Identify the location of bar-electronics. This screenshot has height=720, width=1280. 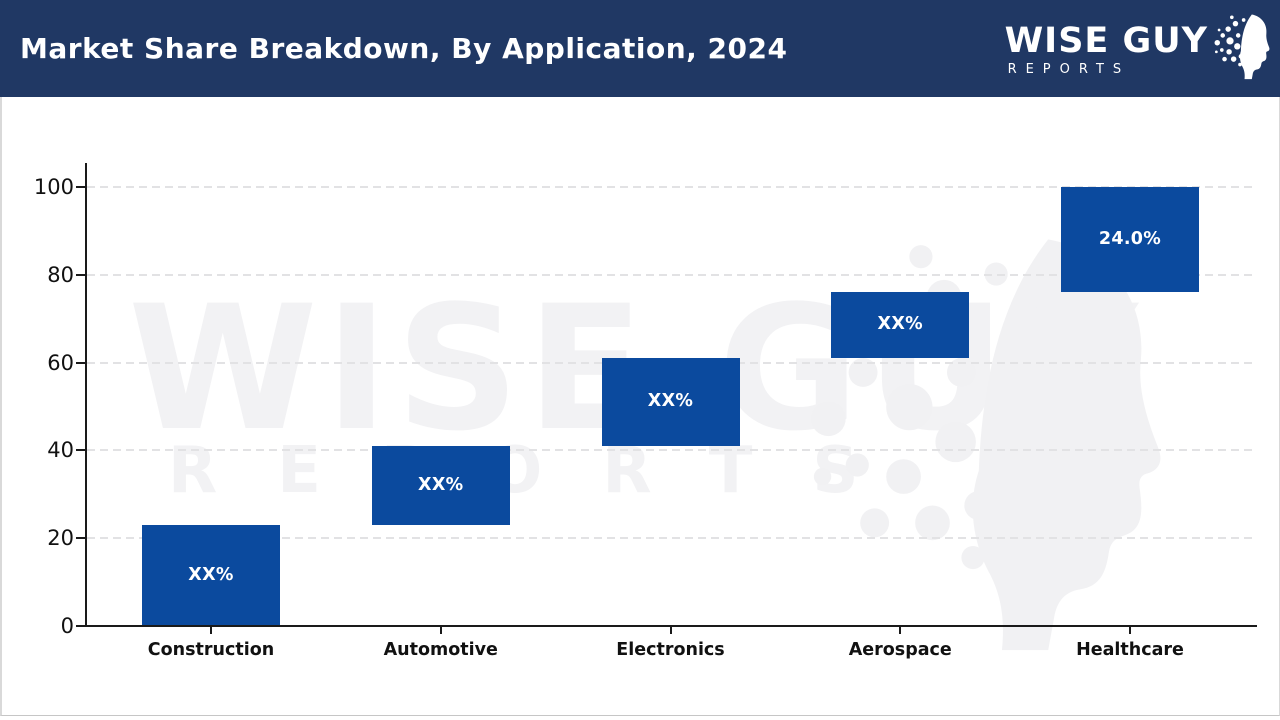
(670, 402).